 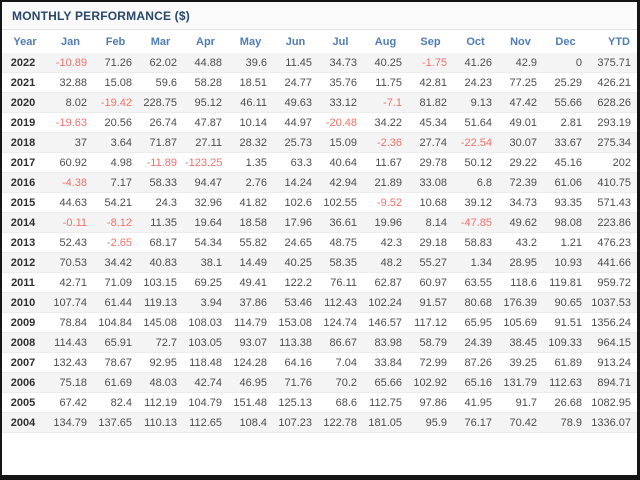 I want to click on value-cell-oct: 41.95, so click(x=475, y=402).